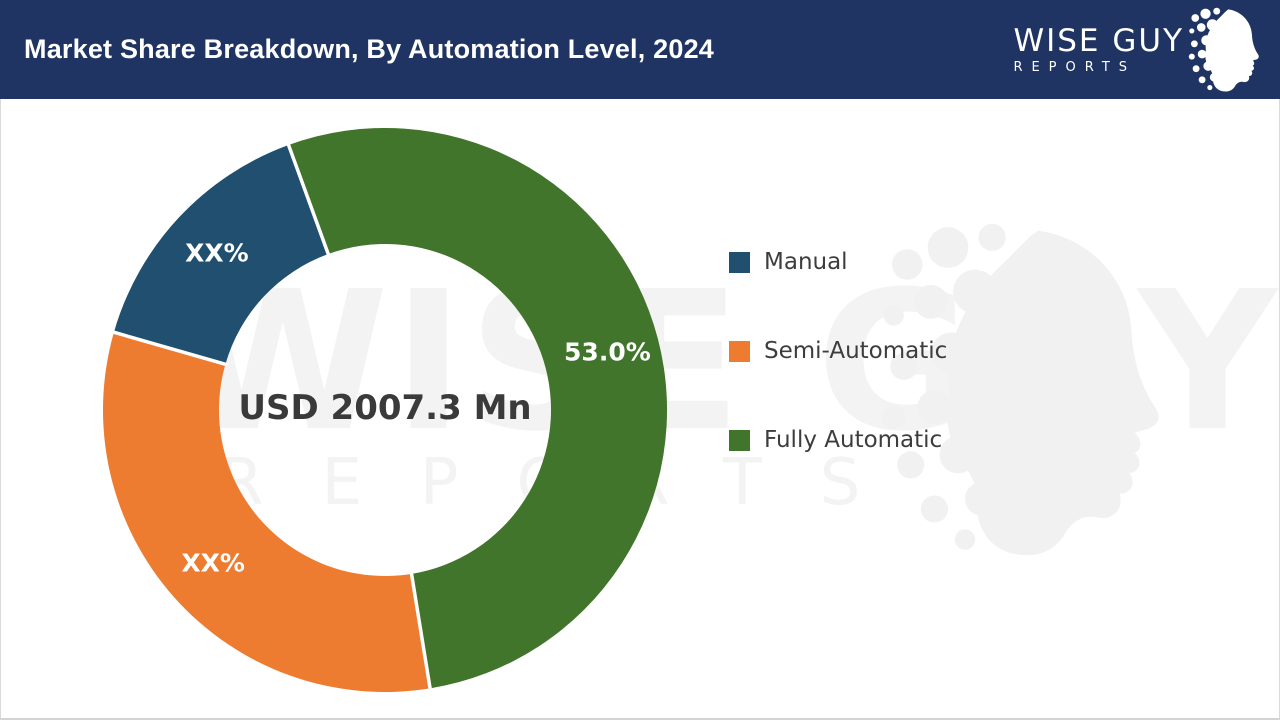 The width and height of the screenshot is (1280, 720). What do you see at coordinates (266, 512) in the screenshot?
I see `slice-semi-automatic` at bounding box center [266, 512].